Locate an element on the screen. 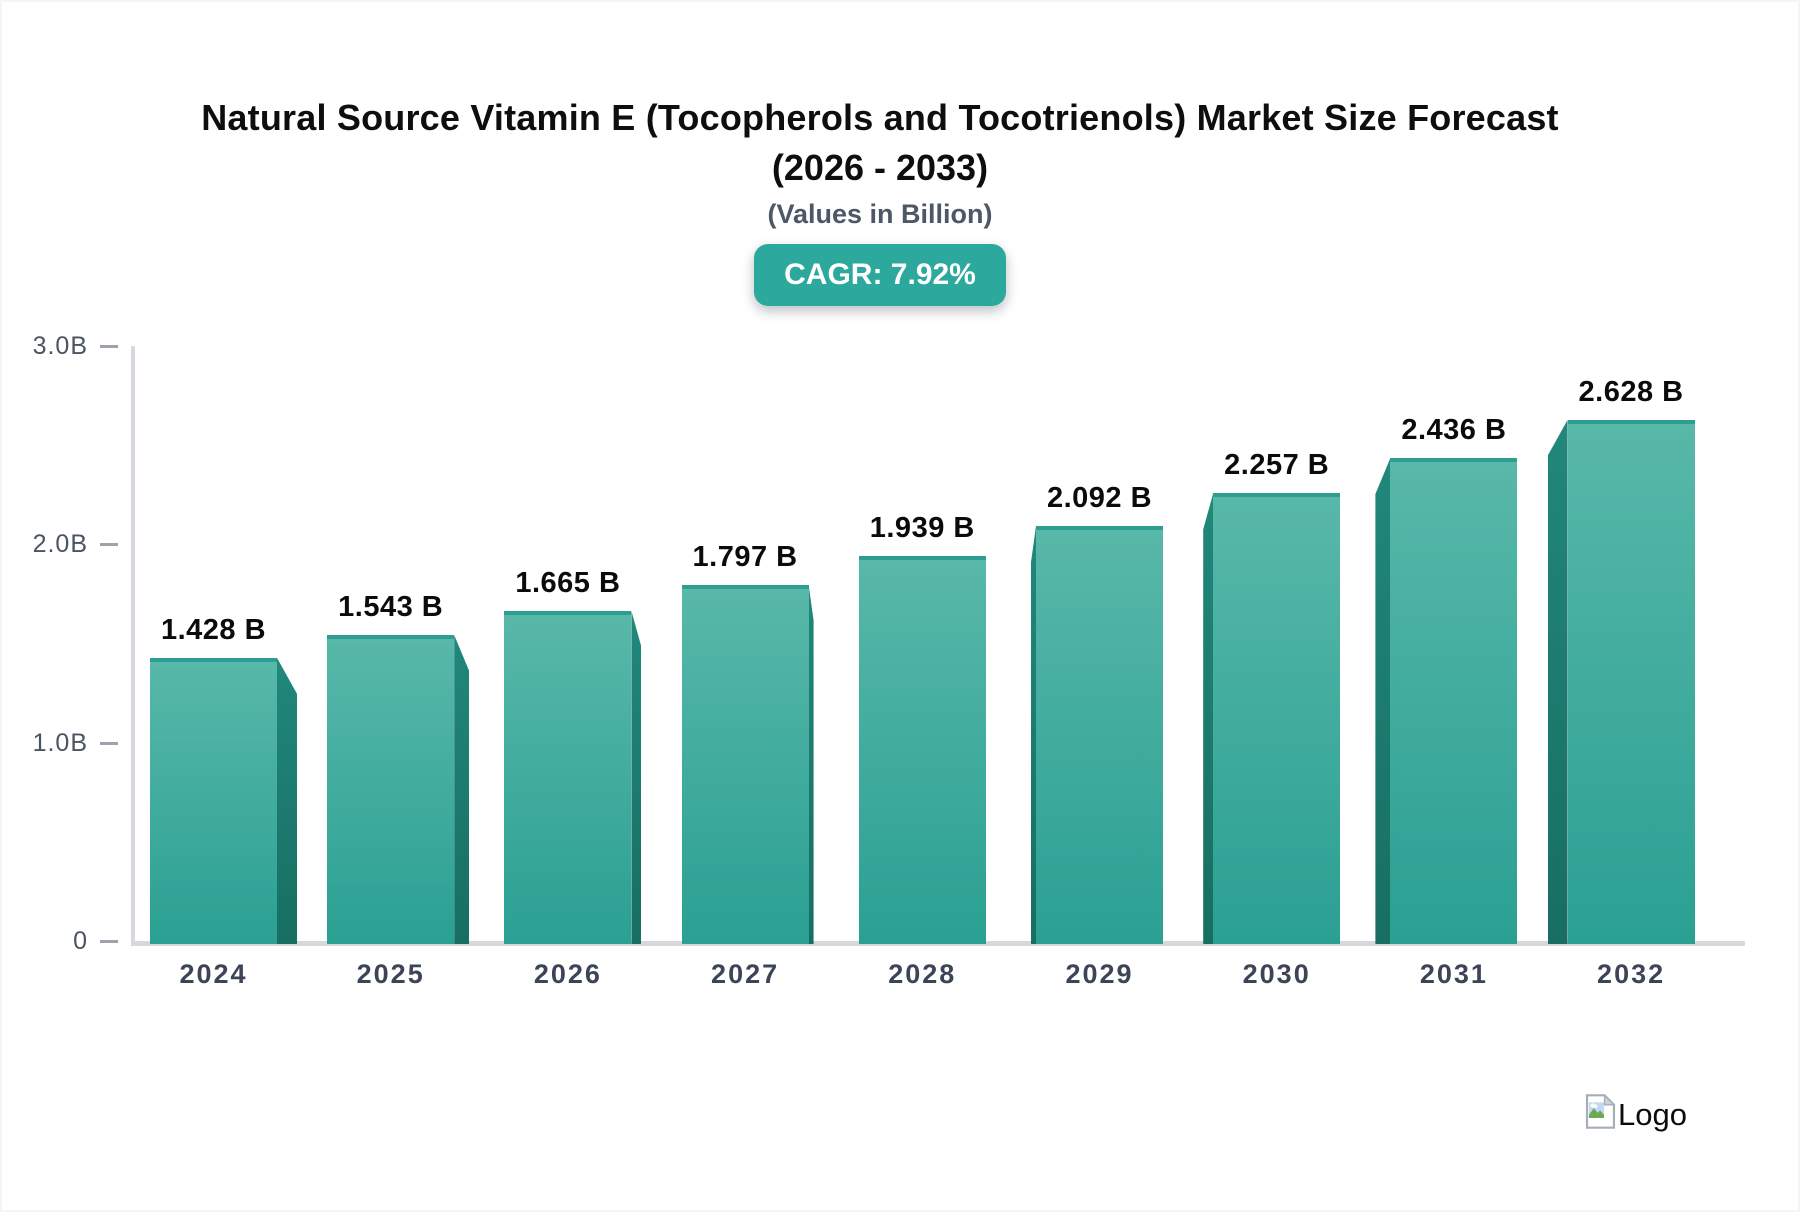 The width and height of the screenshot is (1800, 1212). x-tick-label: 2025 is located at coordinates (390, 974).